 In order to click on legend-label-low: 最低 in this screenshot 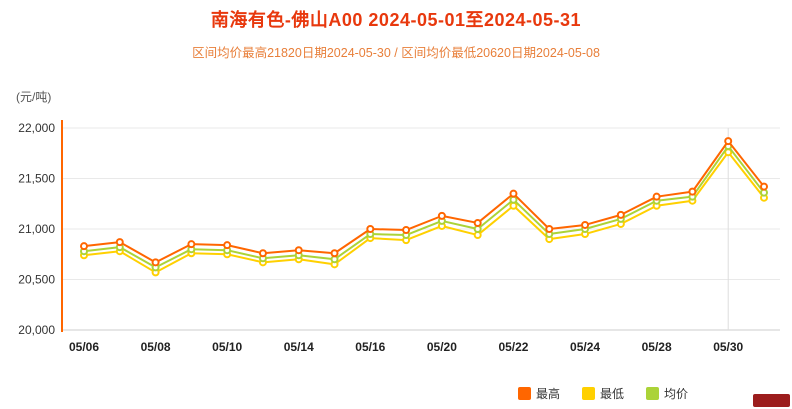, I will do `click(611, 394)`.